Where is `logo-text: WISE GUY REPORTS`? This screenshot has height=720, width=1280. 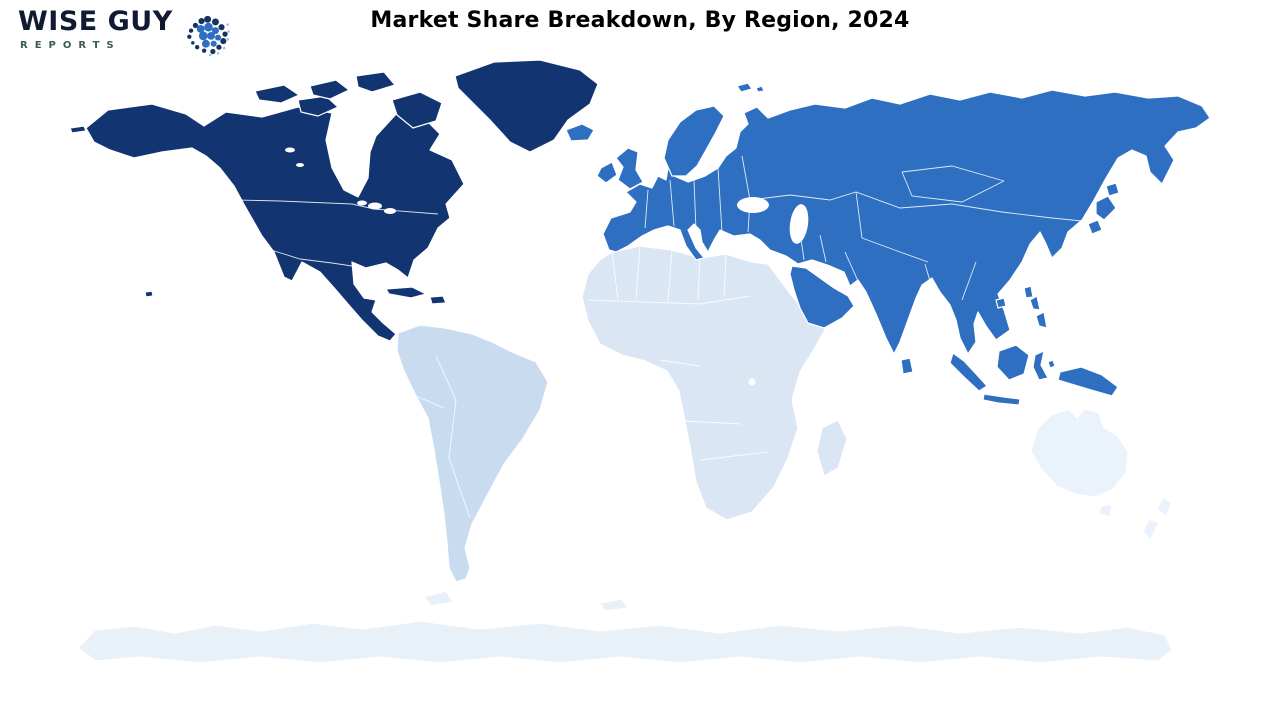 logo-text: WISE GUY REPORTS is located at coordinates (95, 29).